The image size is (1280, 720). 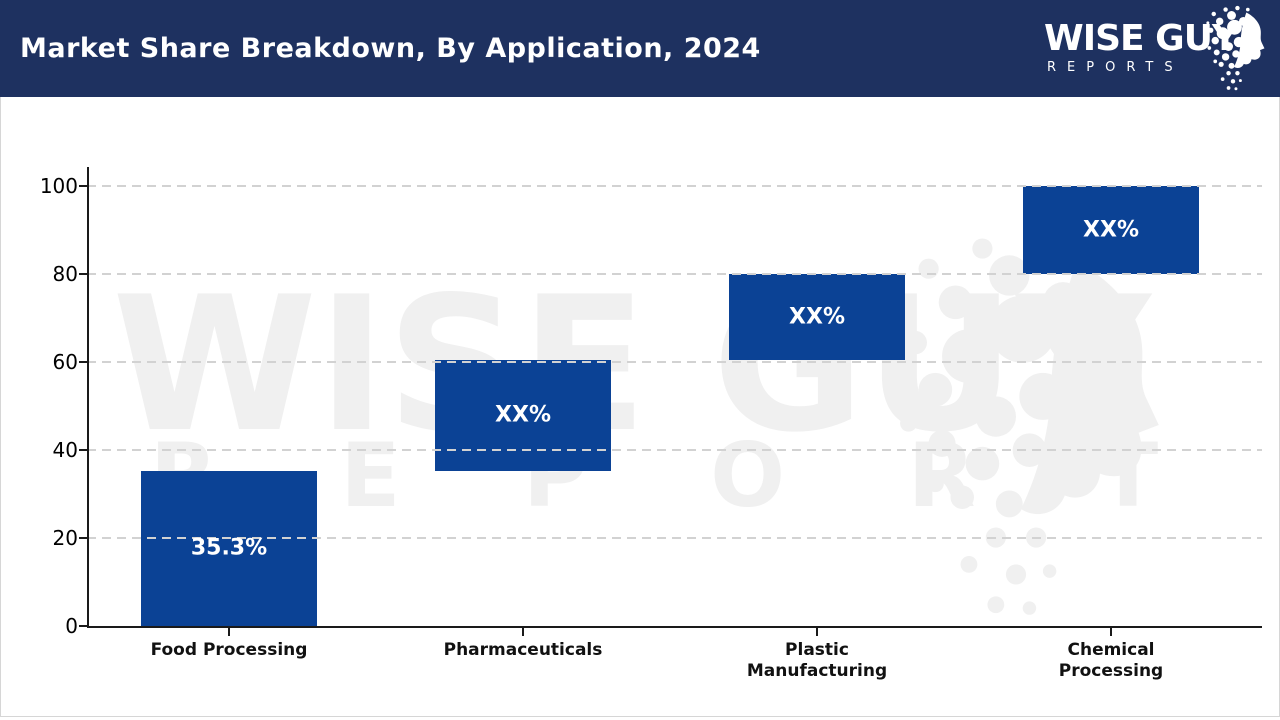 I want to click on y-tick-label-60: 60, so click(x=65, y=362).